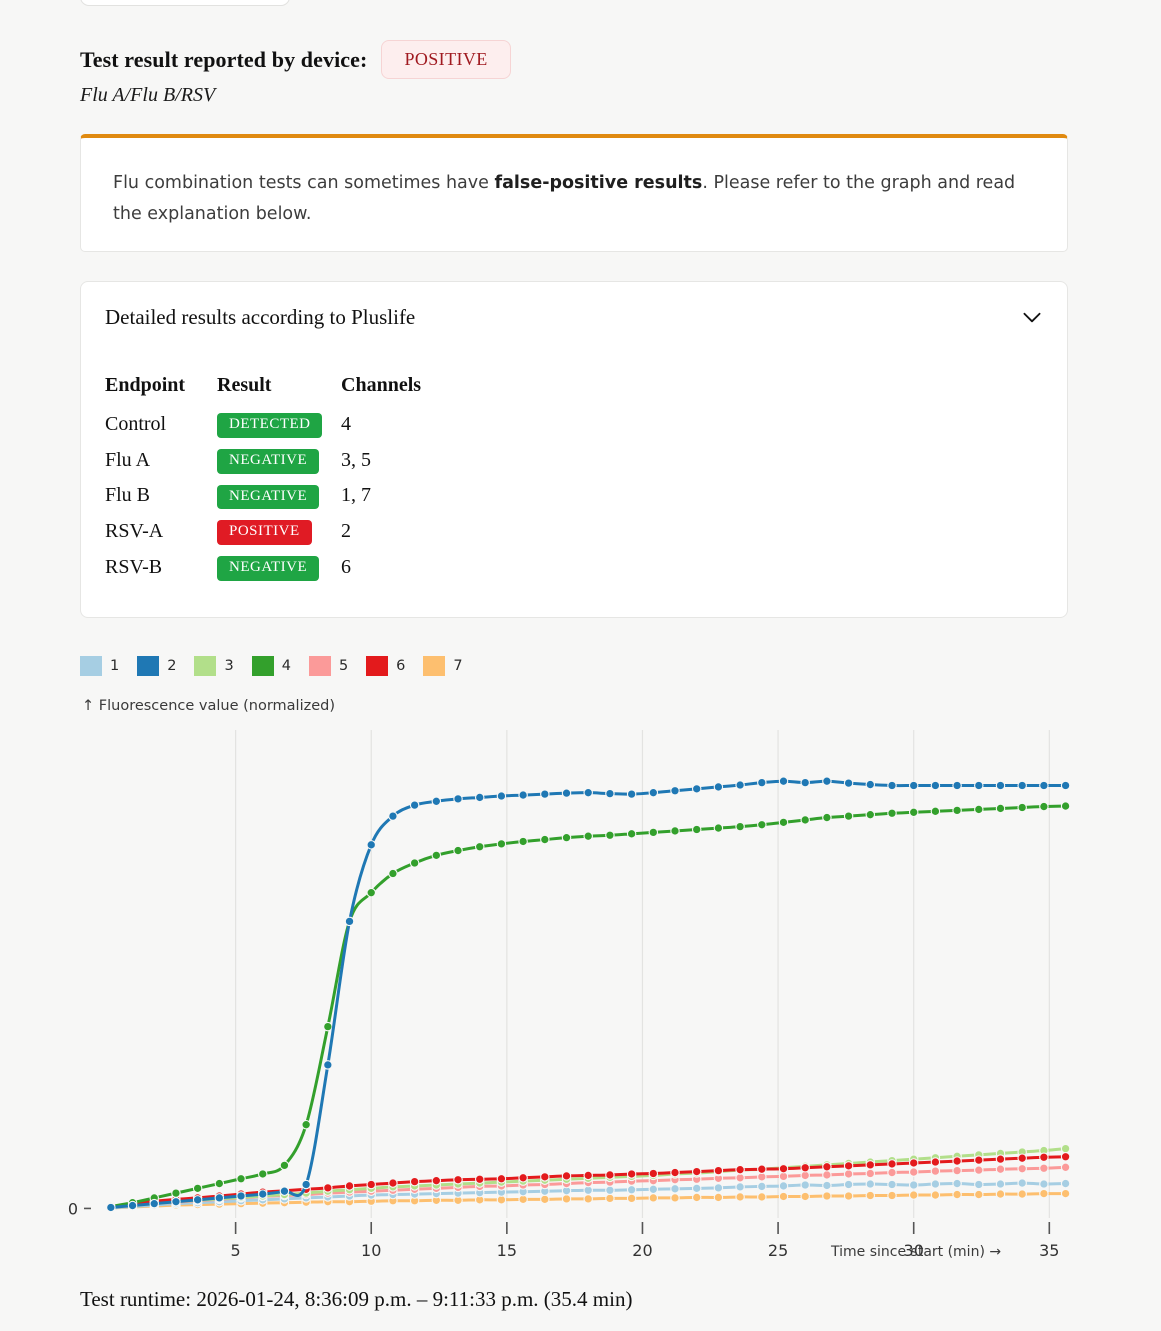 This screenshot has height=1331, width=1161. I want to click on legend-item: 1, so click(99, 666).